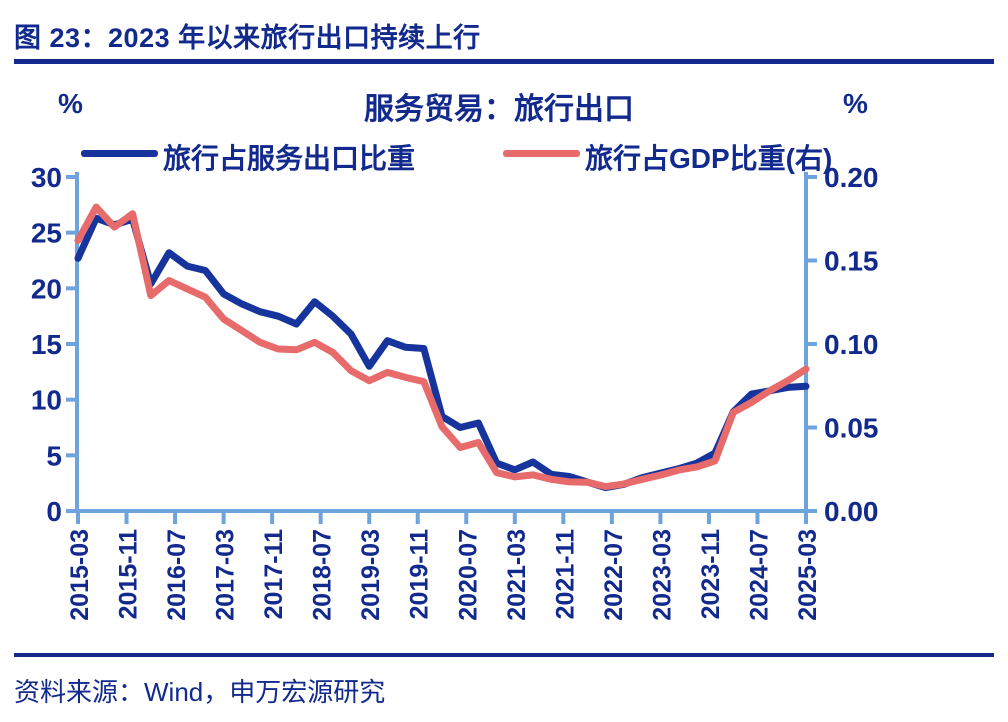 This screenshot has width=1008, height=722. What do you see at coordinates (46, 233) in the screenshot?
I see `left-tick-label: 25` at bounding box center [46, 233].